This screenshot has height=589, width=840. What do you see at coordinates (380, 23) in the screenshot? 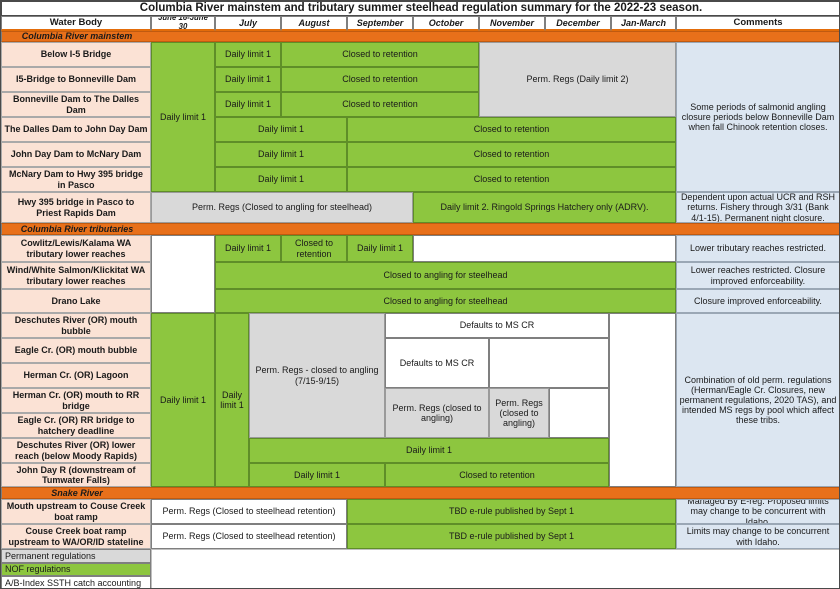
I see `column-header-september: September` at bounding box center [380, 23].